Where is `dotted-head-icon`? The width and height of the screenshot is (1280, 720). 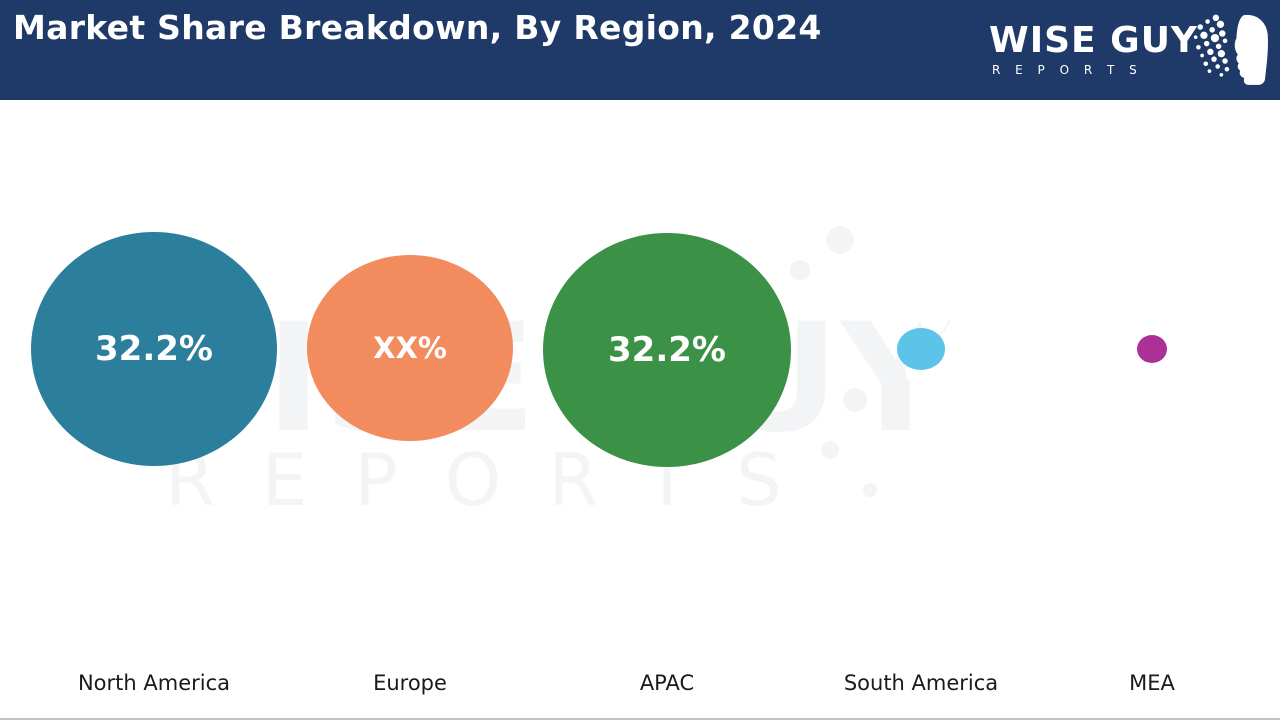
dotted-head-icon is located at coordinates (1230, 49).